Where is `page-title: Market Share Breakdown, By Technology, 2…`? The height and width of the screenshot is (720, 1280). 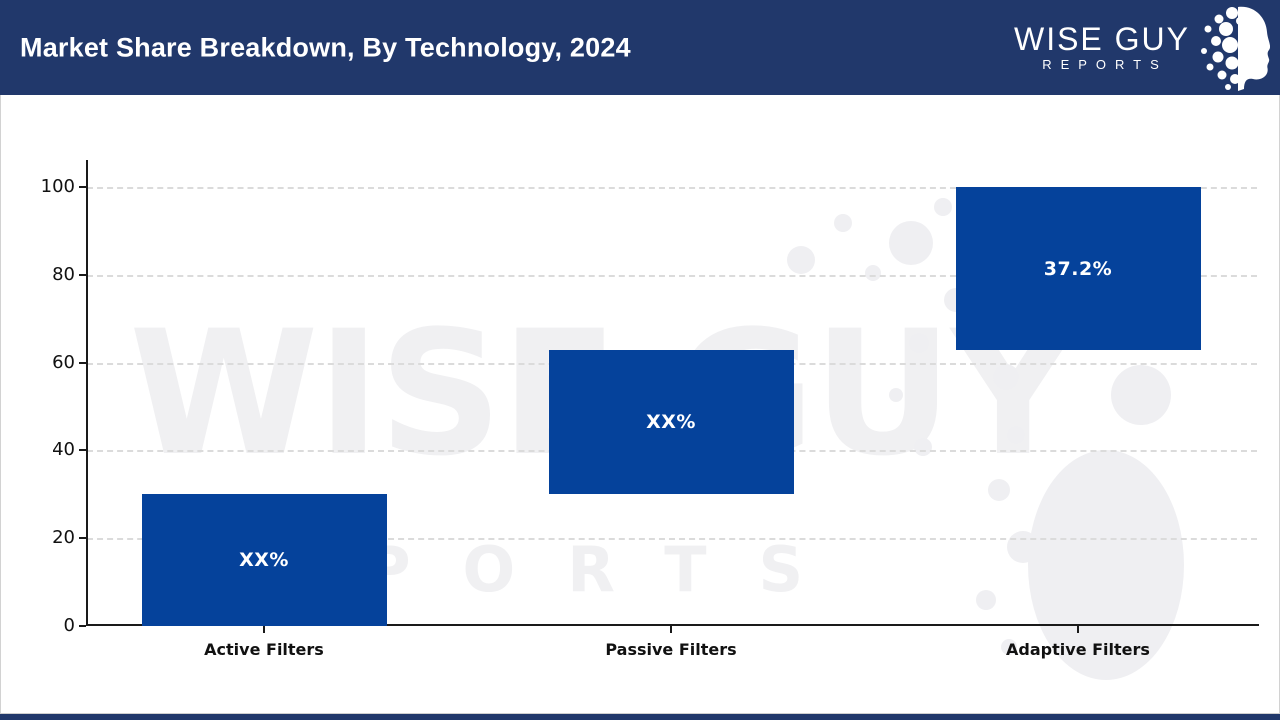 page-title: Market Share Breakdown, By Technology, 2… is located at coordinates (325, 47).